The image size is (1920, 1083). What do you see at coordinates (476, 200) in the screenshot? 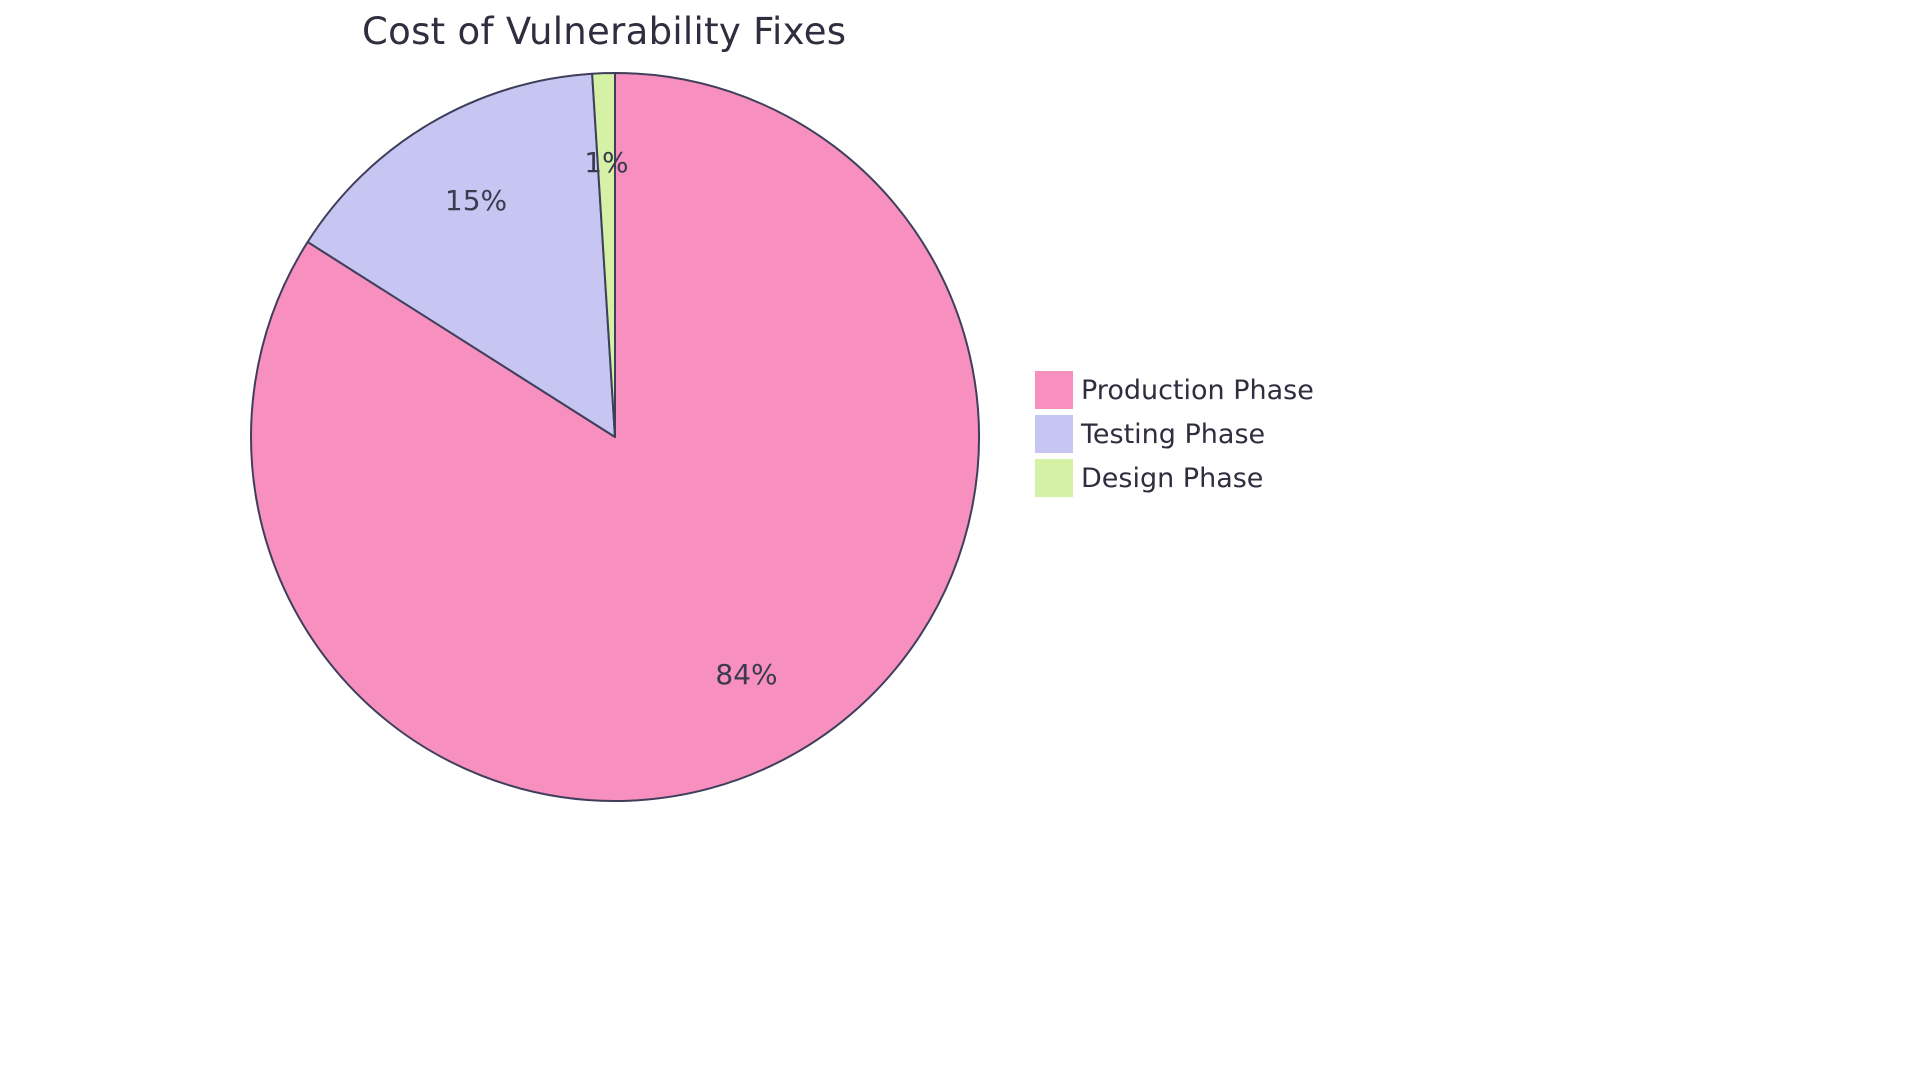
I see `slice-pct-label-testing-phase: 15%` at bounding box center [476, 200].